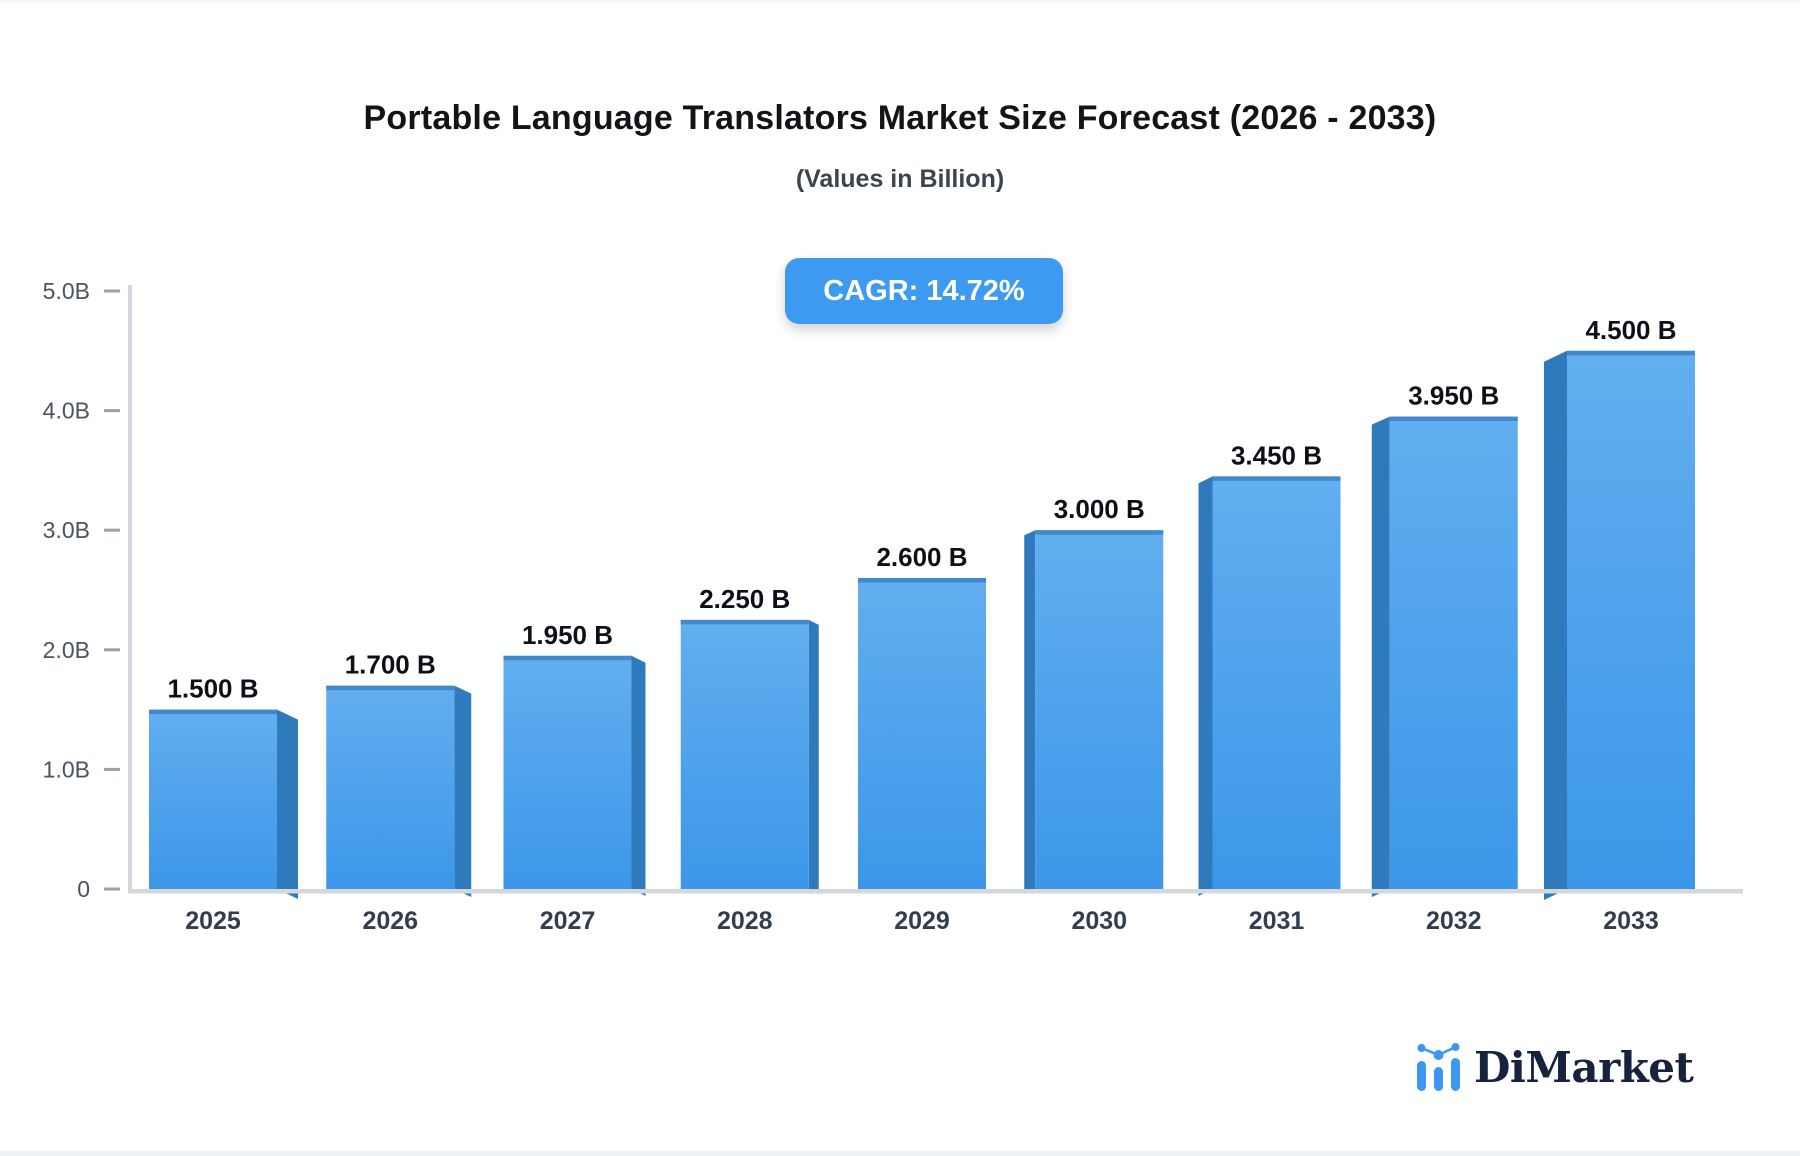 The width and height of the screenshot is (1800, 1156). Describe the element at coordinates (1276, 455) in the screenshot. I see `bar-value-label-2031: 3.450 B` at that location.